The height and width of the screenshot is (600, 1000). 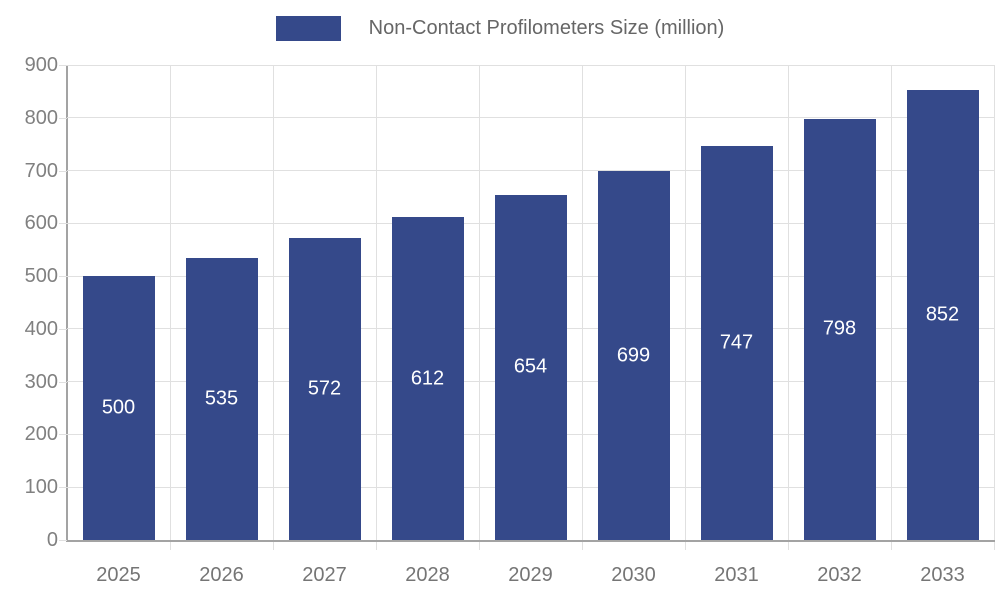 I want to click on y-tick-label: 100, so click(x=41, y=487).